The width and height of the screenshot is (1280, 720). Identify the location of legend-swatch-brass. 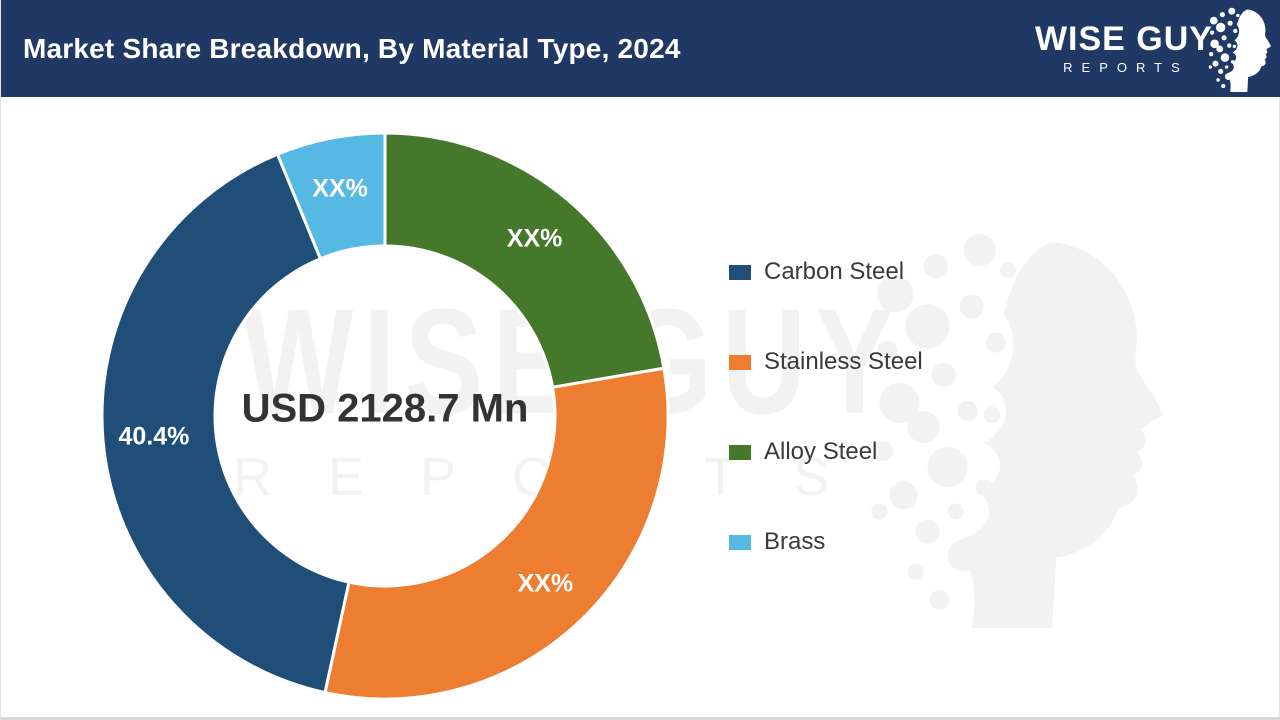
(740, 542).